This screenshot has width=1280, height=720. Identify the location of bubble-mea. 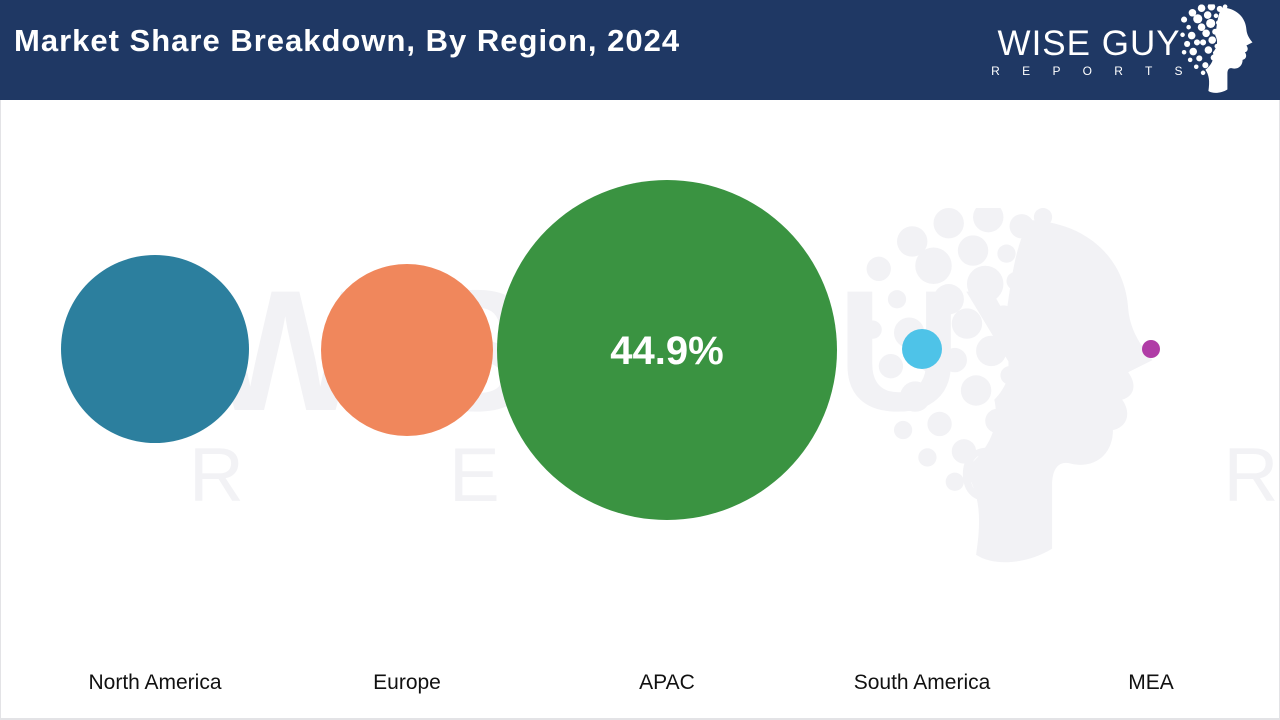
(1151, 349).